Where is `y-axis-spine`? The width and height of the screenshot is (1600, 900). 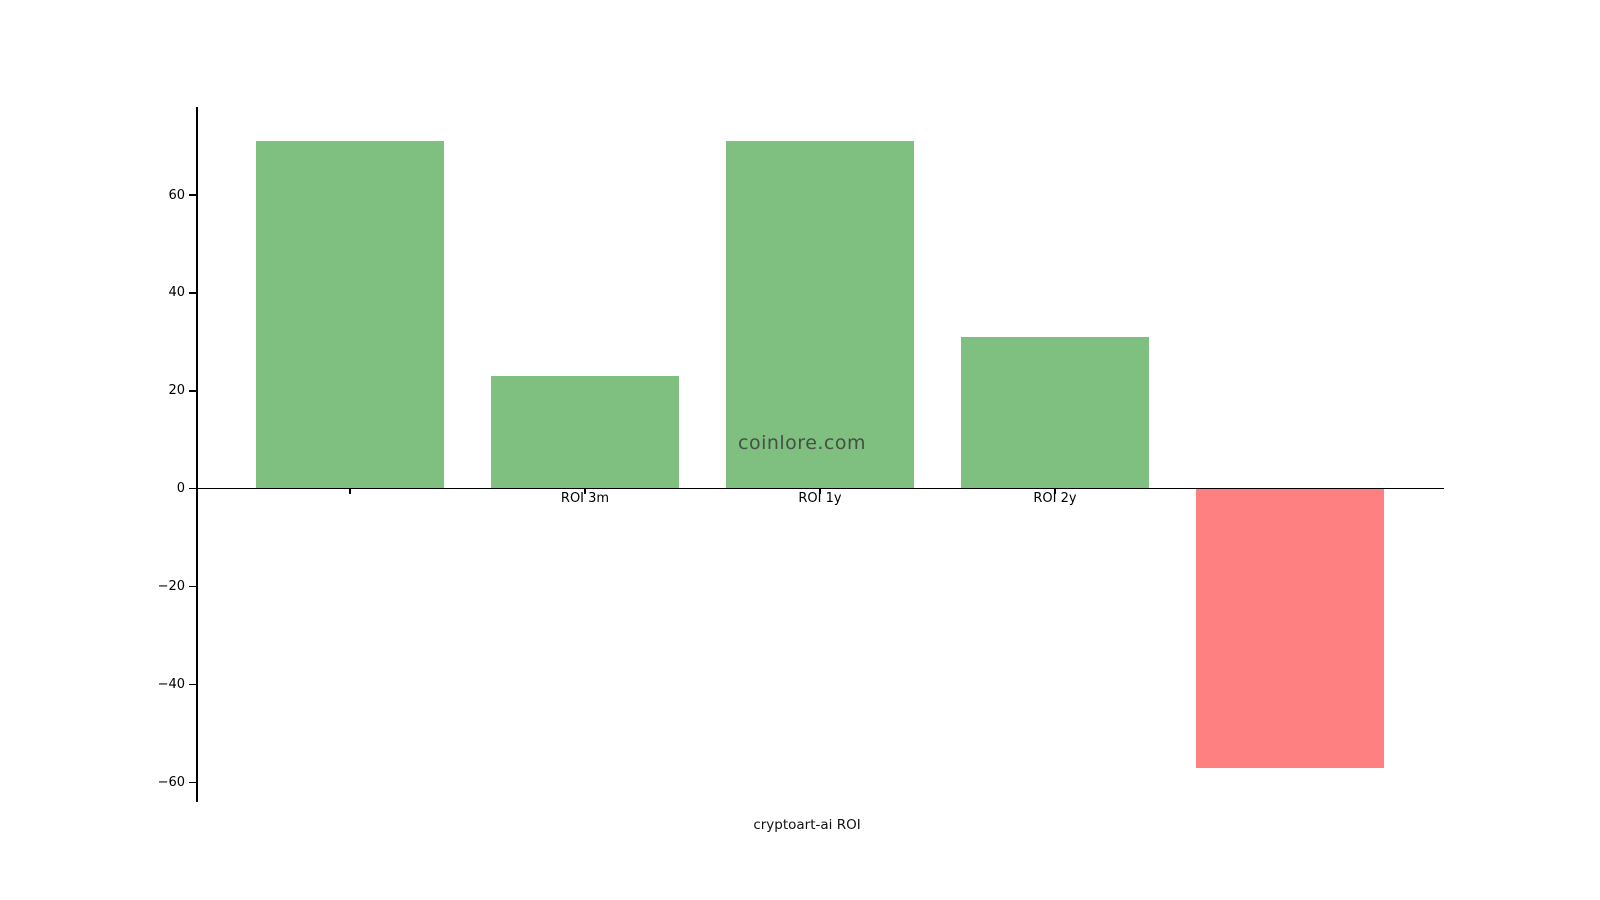
y-axis-spine is located at coordinates (197, 454).